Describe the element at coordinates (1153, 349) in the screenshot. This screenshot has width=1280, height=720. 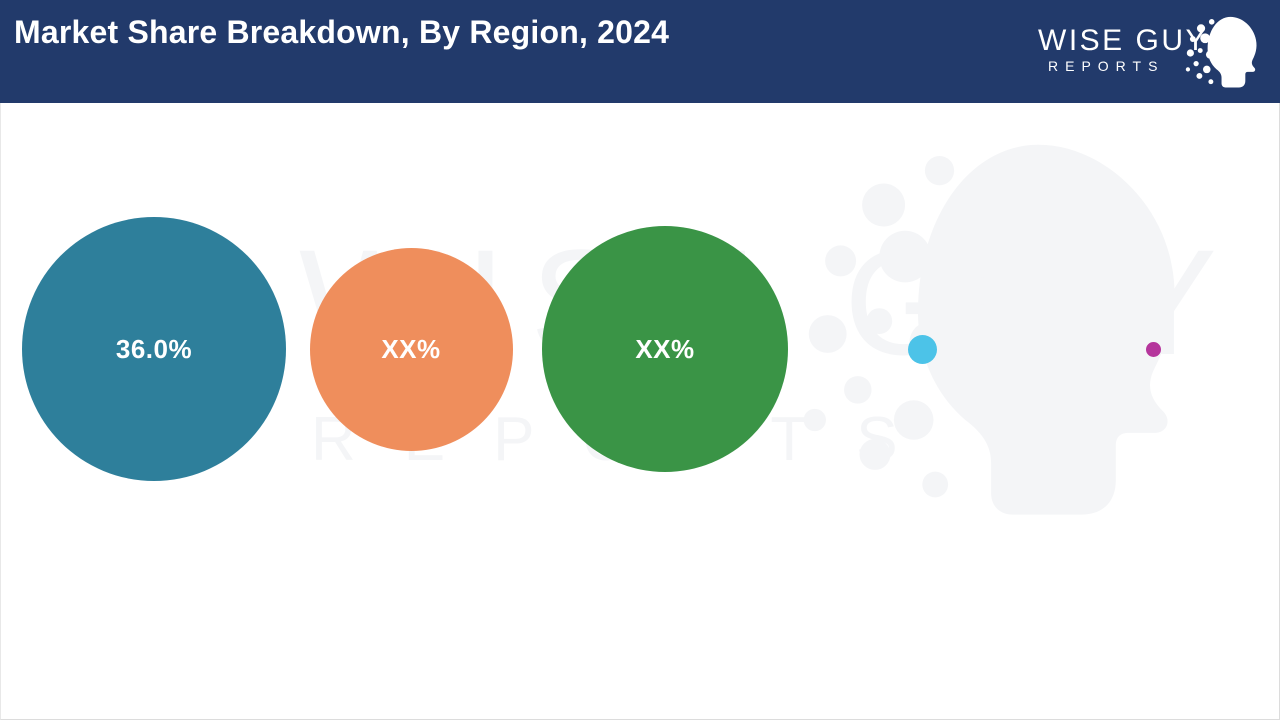
I see `bubble-mea` at that location.